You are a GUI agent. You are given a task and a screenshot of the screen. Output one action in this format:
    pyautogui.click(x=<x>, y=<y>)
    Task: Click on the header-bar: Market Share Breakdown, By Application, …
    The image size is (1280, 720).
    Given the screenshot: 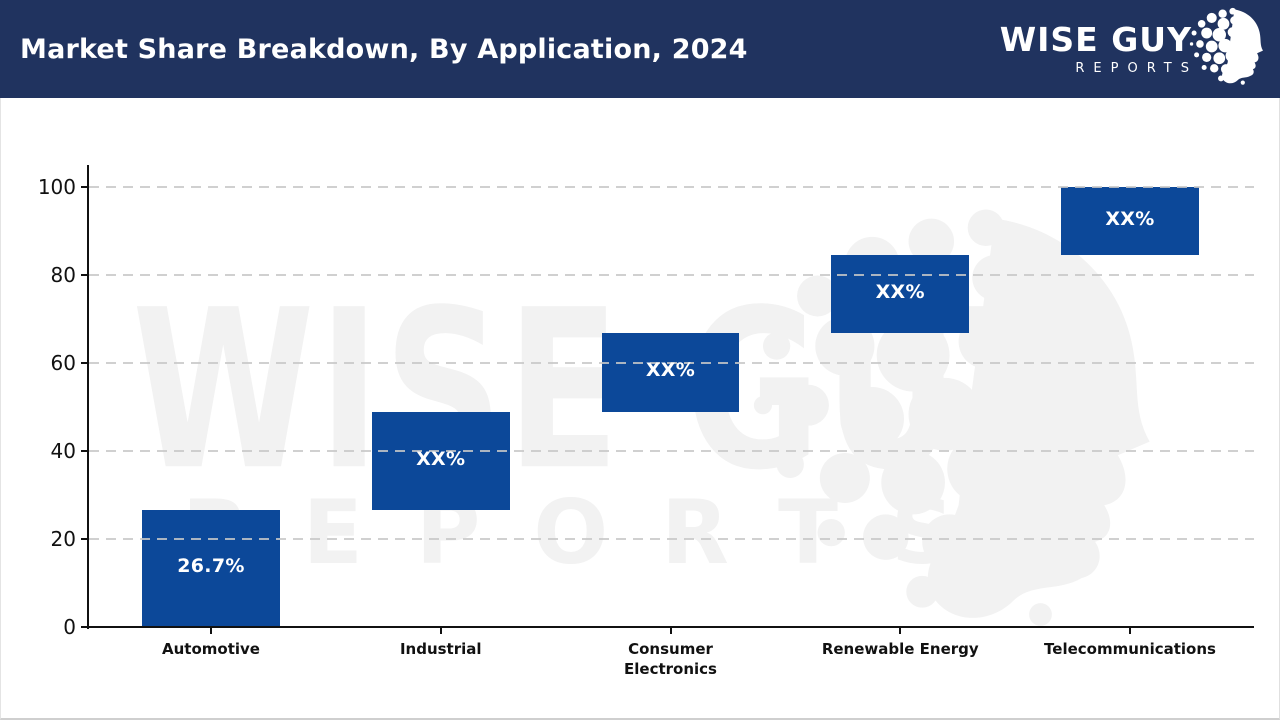 What is the action you would take?
    pyautogui.click(x=640, y=49)
    